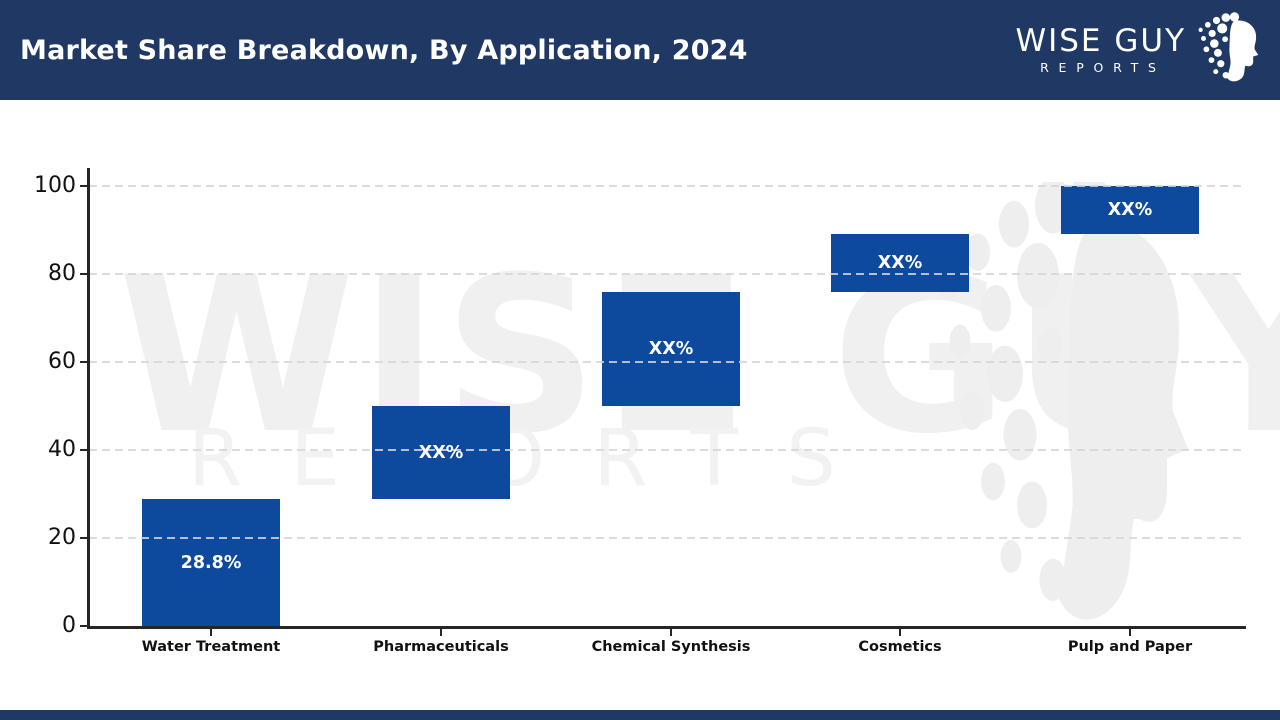 This screenshot has height=720, width=1280. Describe the element at coordinates (88, 398) in the screenshot. I see `y-axis-line` at that location.